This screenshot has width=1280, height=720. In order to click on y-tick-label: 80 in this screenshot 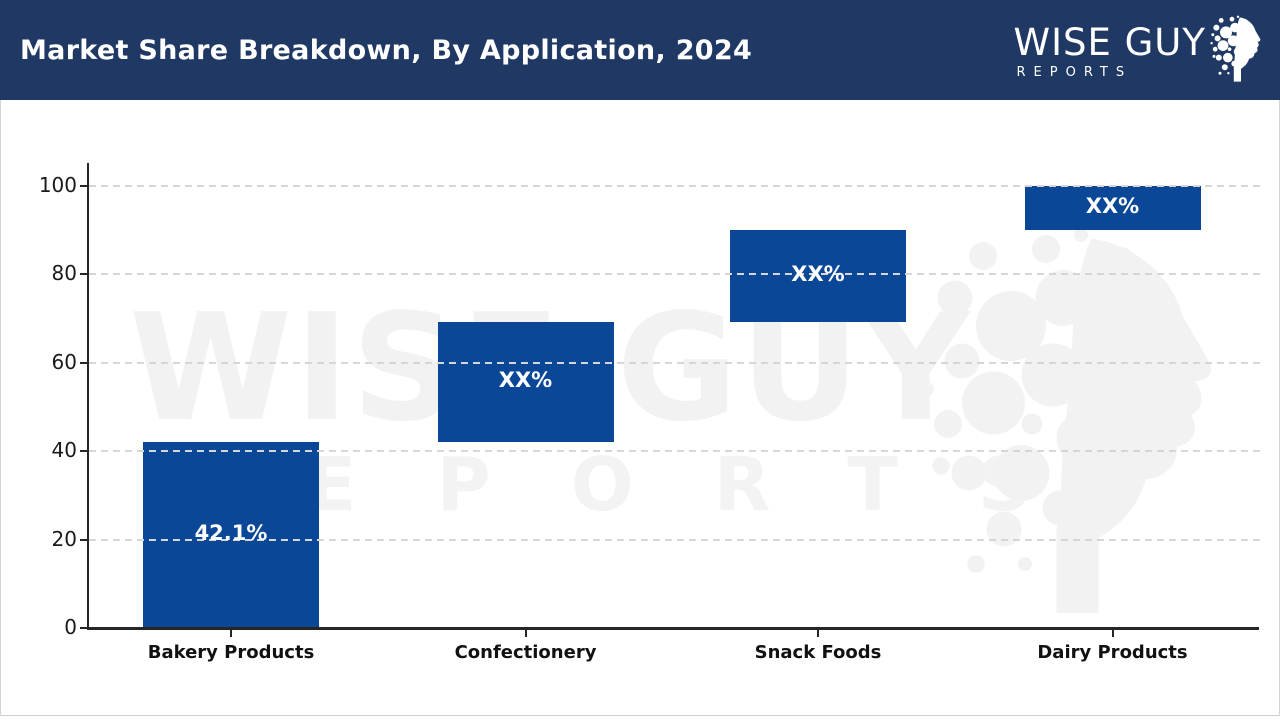, I will do `click(64, 273)`.